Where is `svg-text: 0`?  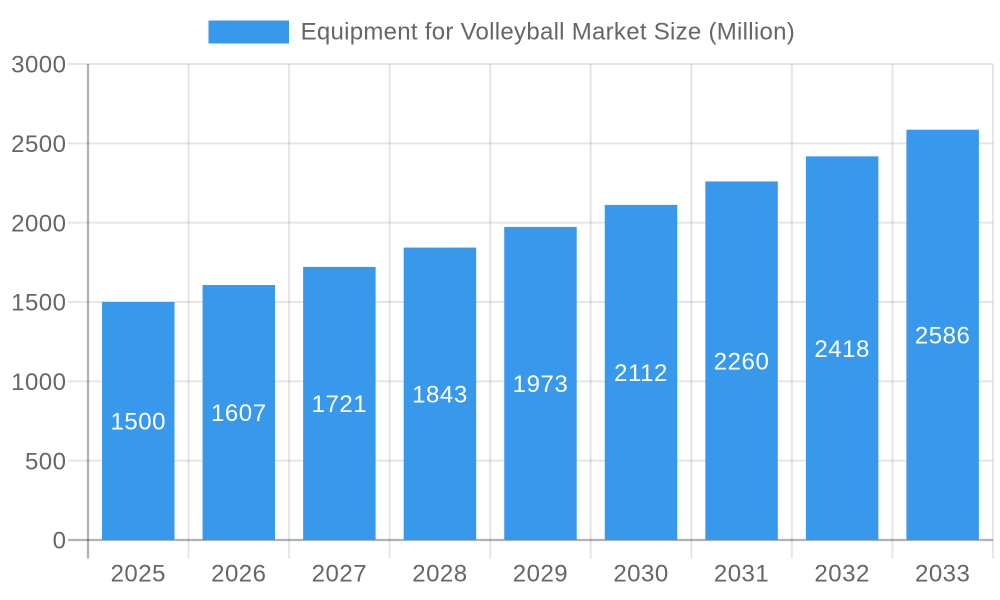 svg-text: 0 is located at coordinates (60, 541).